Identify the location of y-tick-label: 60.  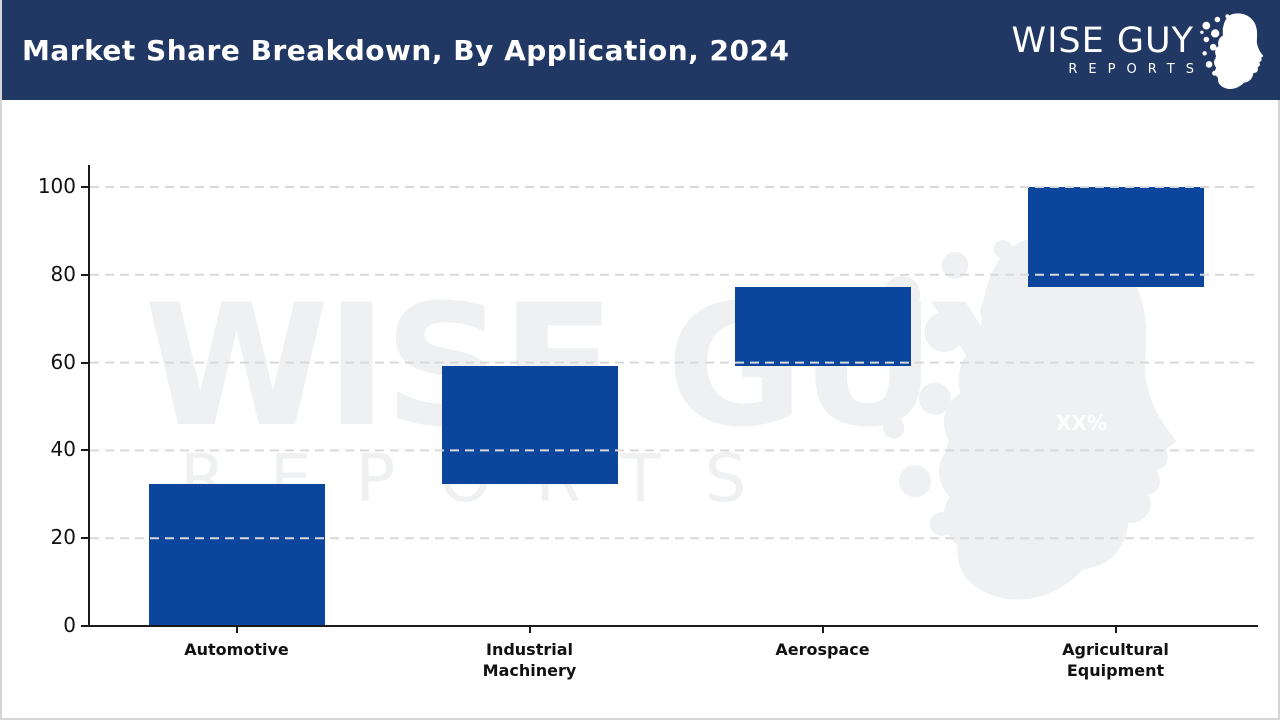
(63, 361).